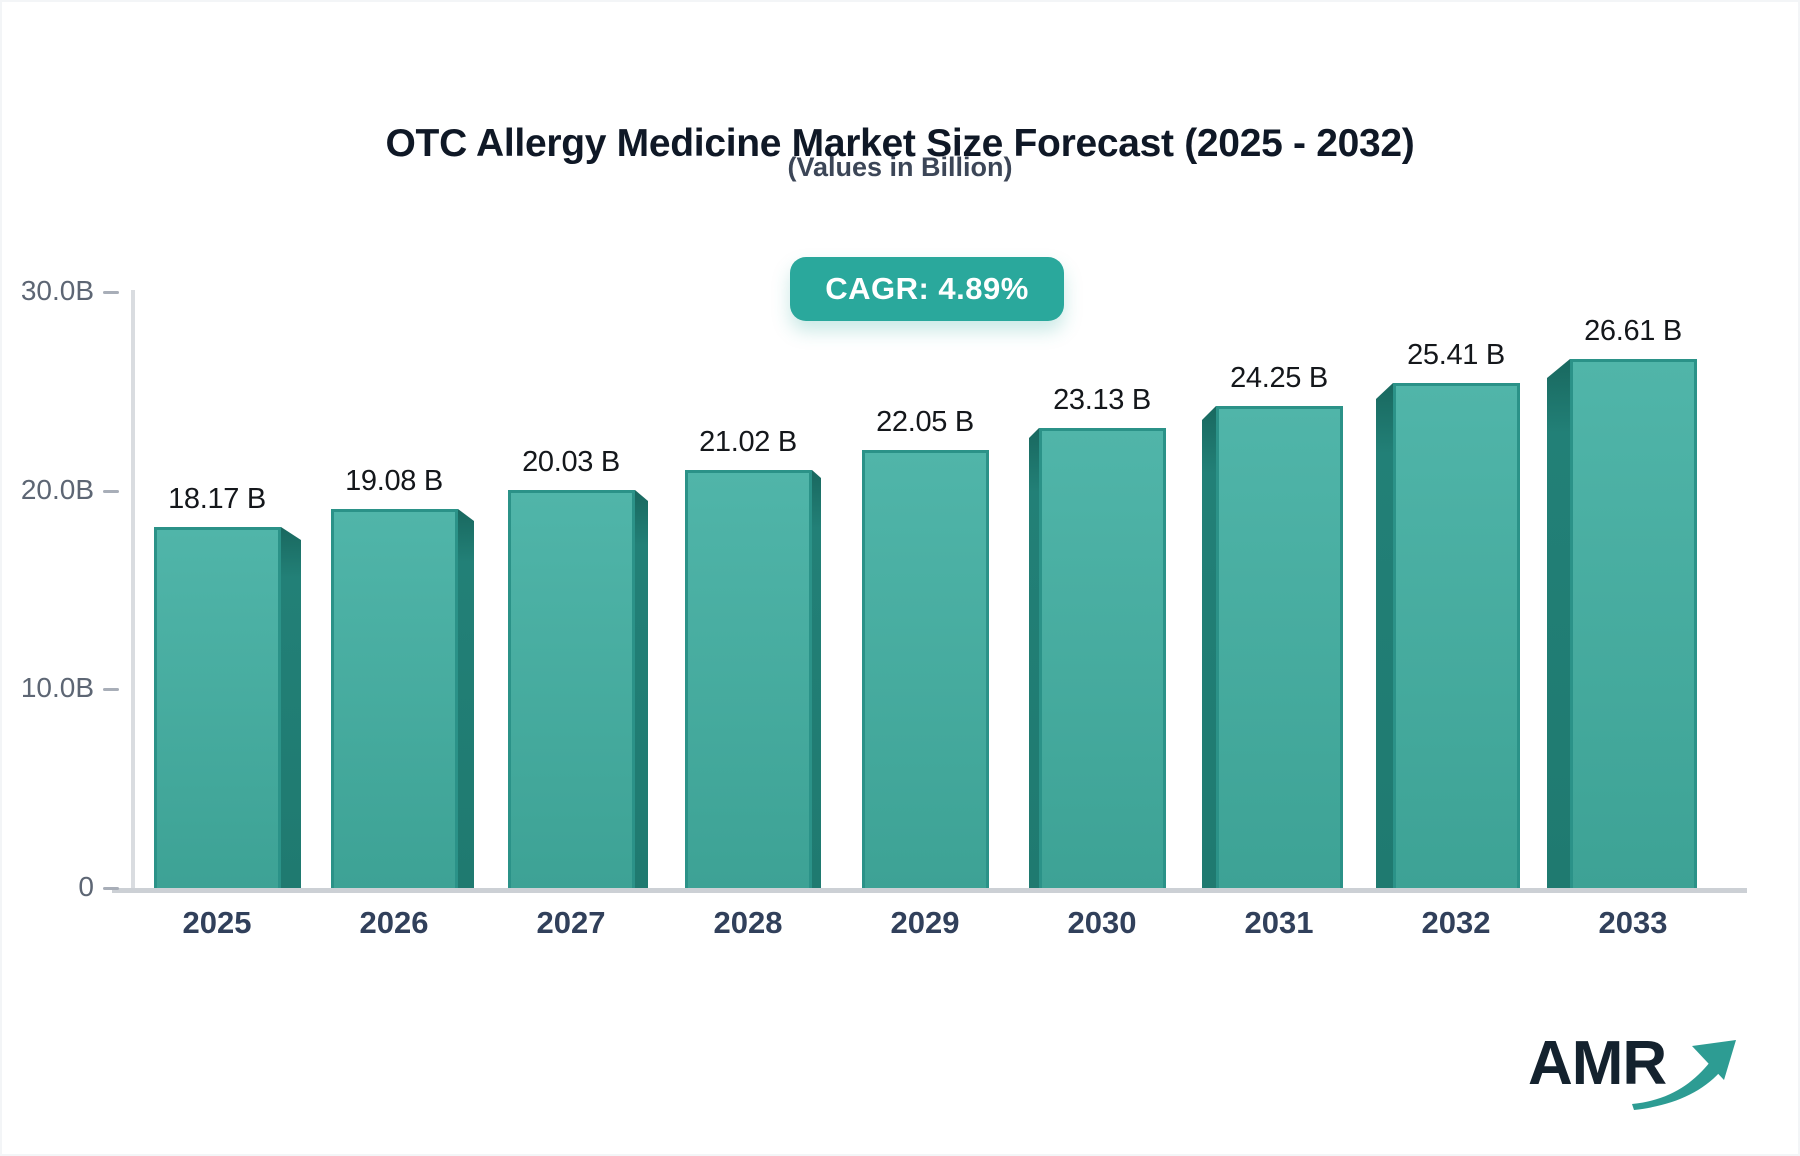 The image size is (1800, 1156). What do you see at coordinates (1456, 922) in the screenshot?
I see `x-axis-label: 2032` at bounding box center [1456, 922].